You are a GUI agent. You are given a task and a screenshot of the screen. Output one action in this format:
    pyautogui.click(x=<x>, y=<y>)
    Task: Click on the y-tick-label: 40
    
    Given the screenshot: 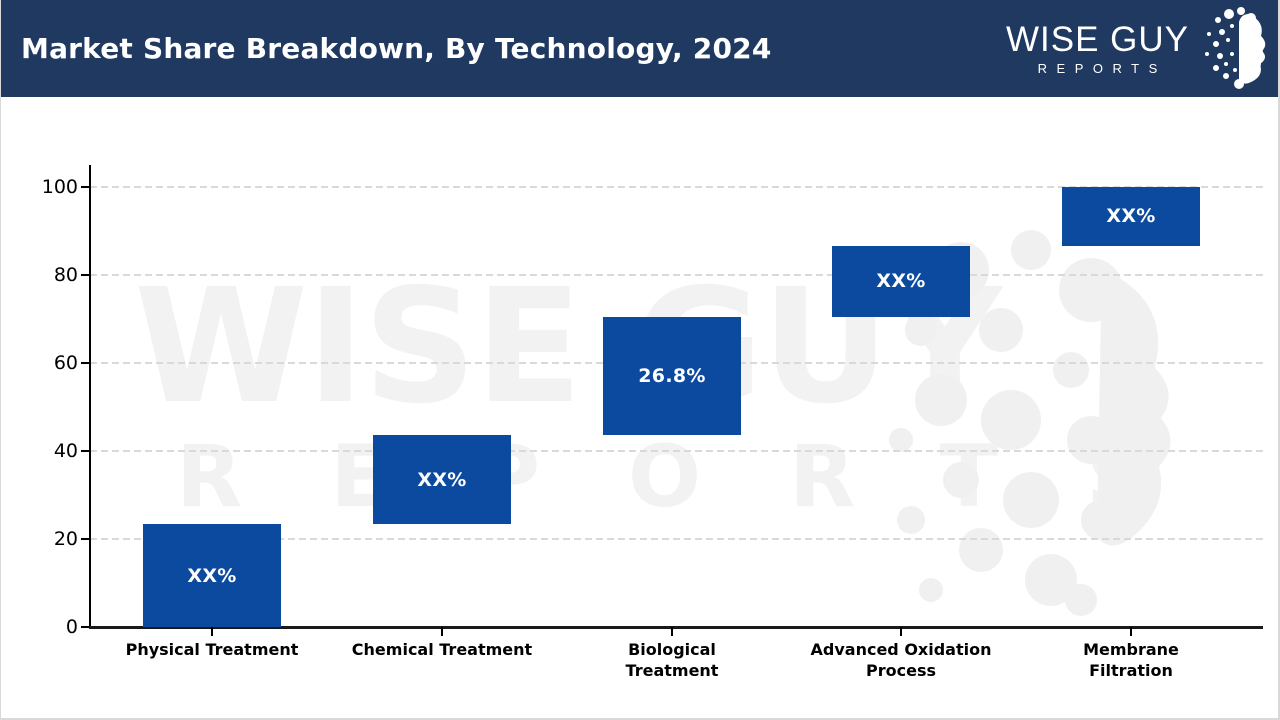 What is the action you would take?
    pyautogui.click(x=65, y=451)
    